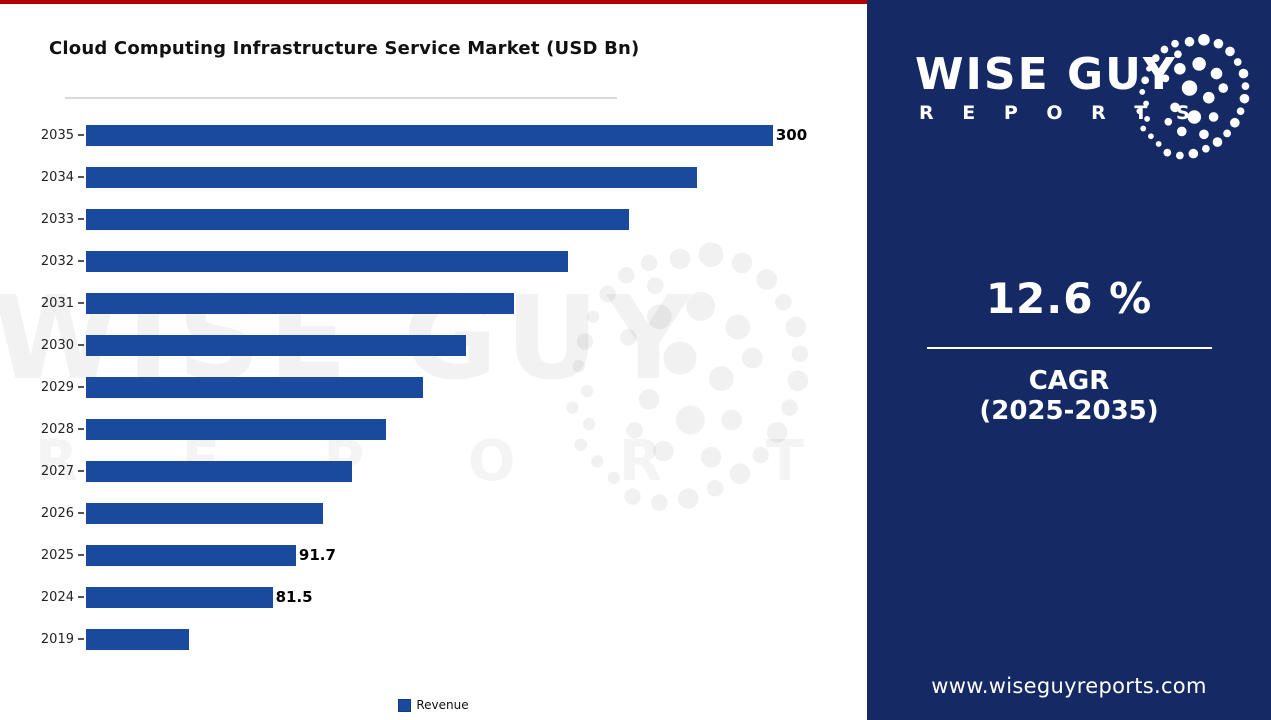  I want to click on bar-row: 2019, so click(431, 639).